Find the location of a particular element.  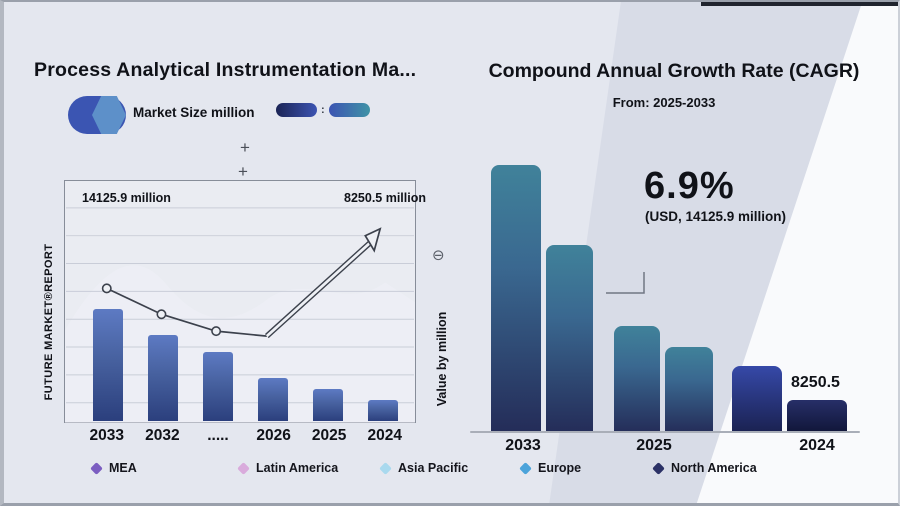

legend-label: Asia Pacific is located at coordinates (433, 468).